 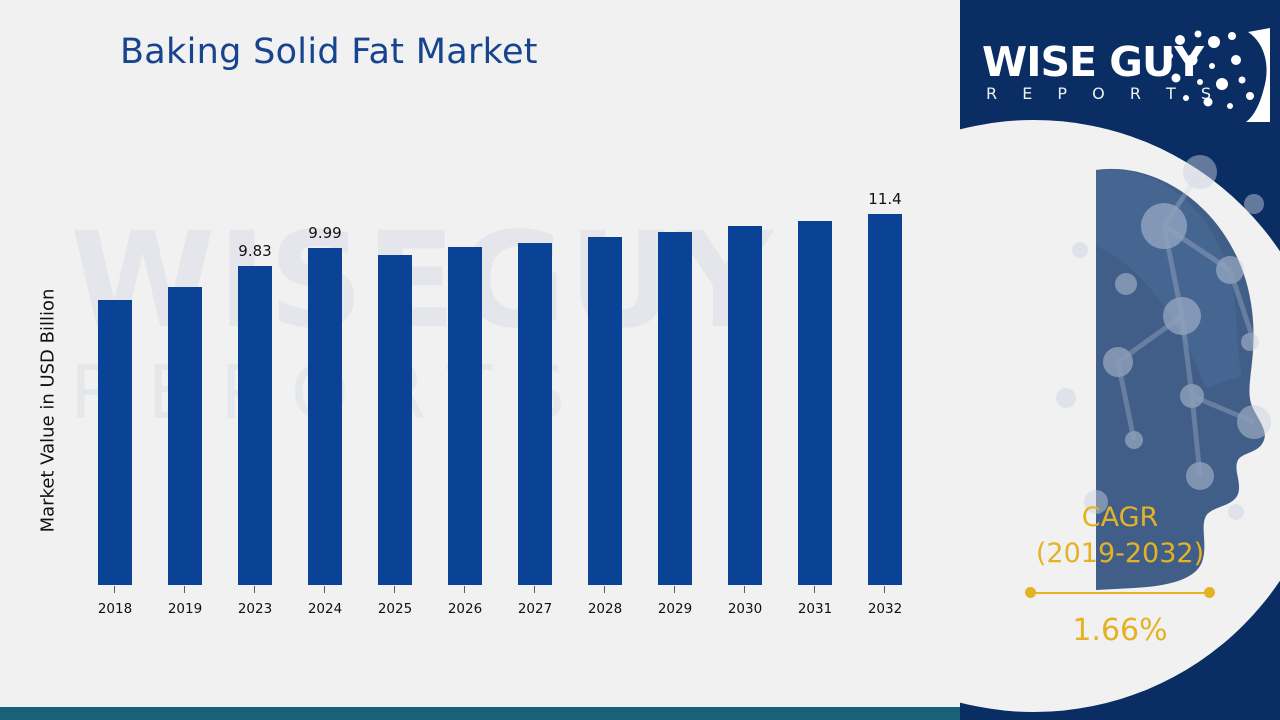 I want to click on y-axis-label: Market Value in USD Billion, so click(x=48, y=410).